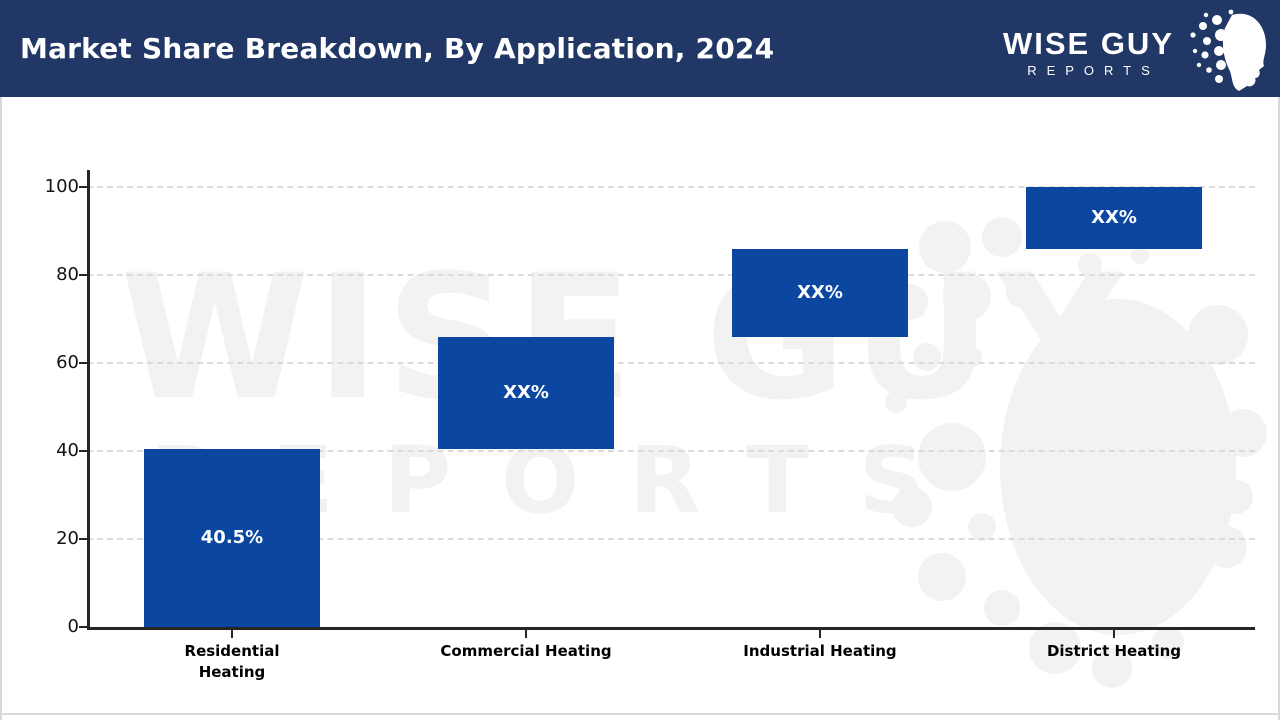 This screenshot has width=1280, height=720. What do you see at coordinates (1114, 651) in the screenshot?
I see `x-category-label-4: District Heating` at bounding box center [1114, 651].